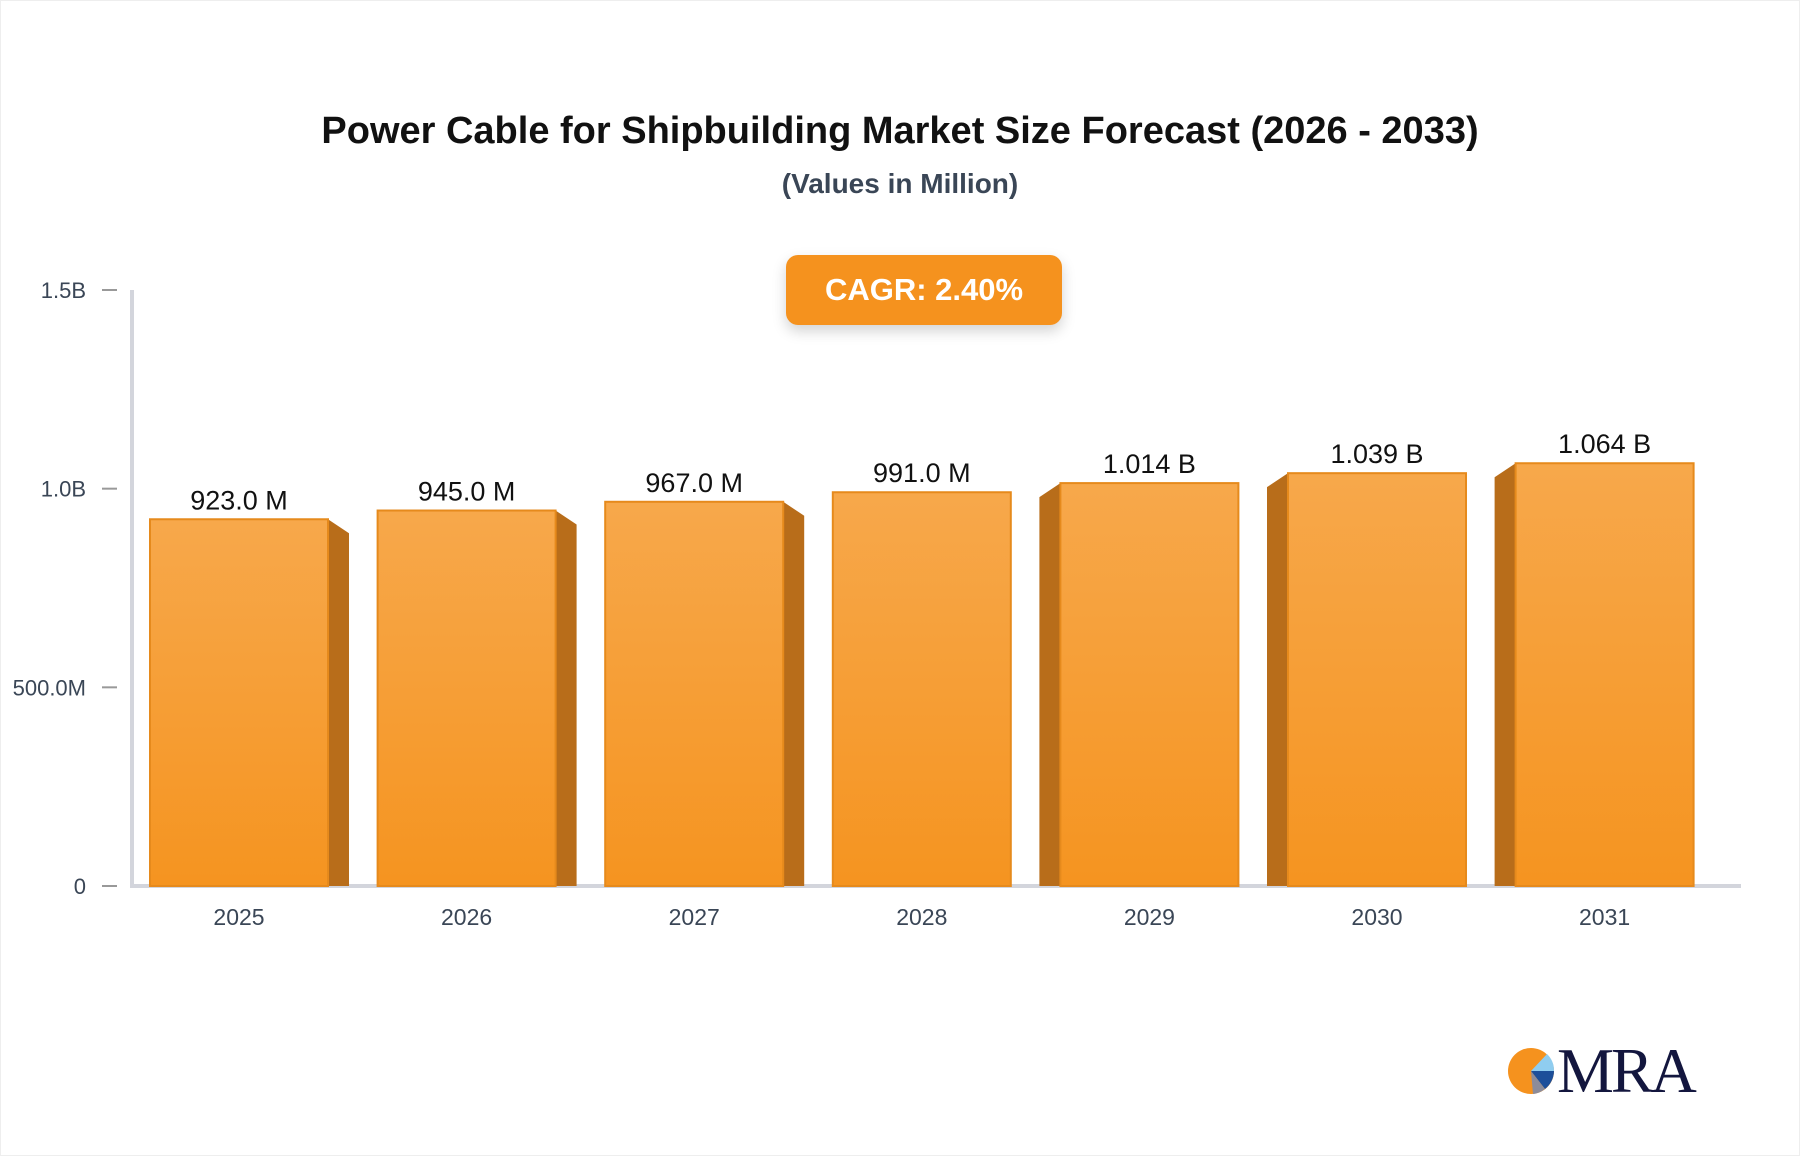  Describe the element at coordinates (466, 917) in the screenshot. I see `x-tick-label: 2026` at that location.